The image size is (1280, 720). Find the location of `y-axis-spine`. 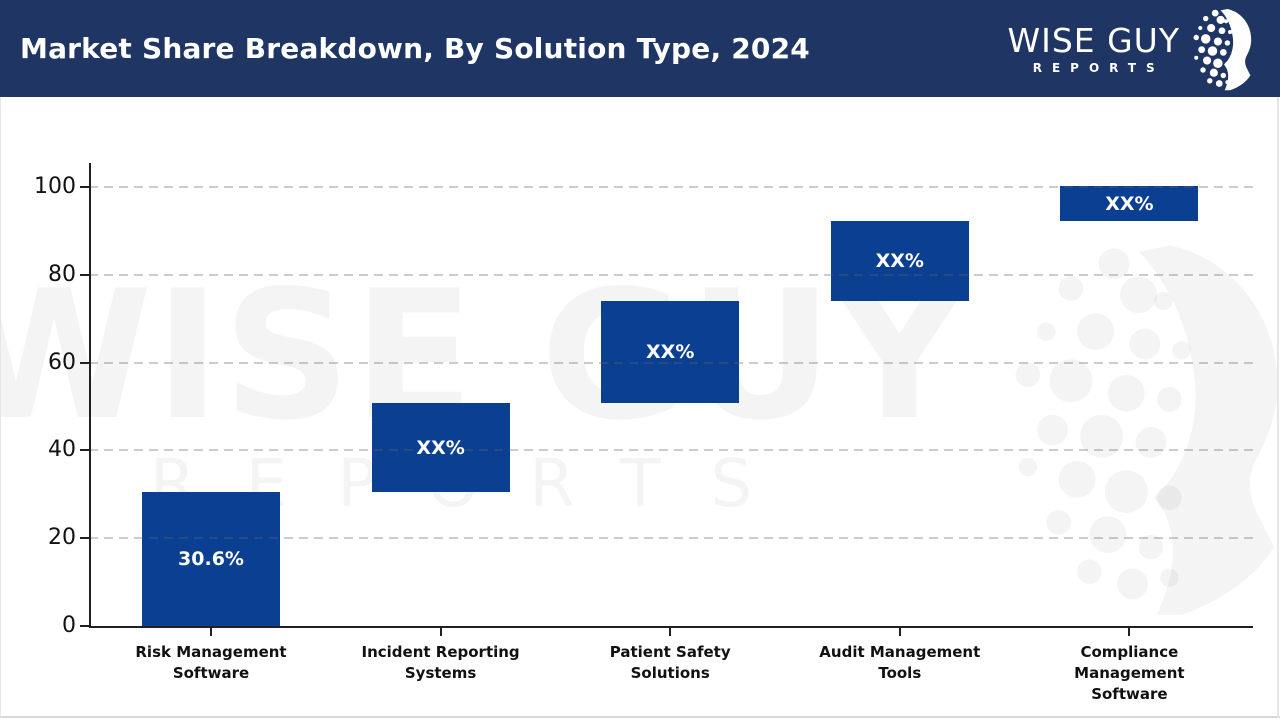

y-axis-spine is located at coordinates (90, 395).